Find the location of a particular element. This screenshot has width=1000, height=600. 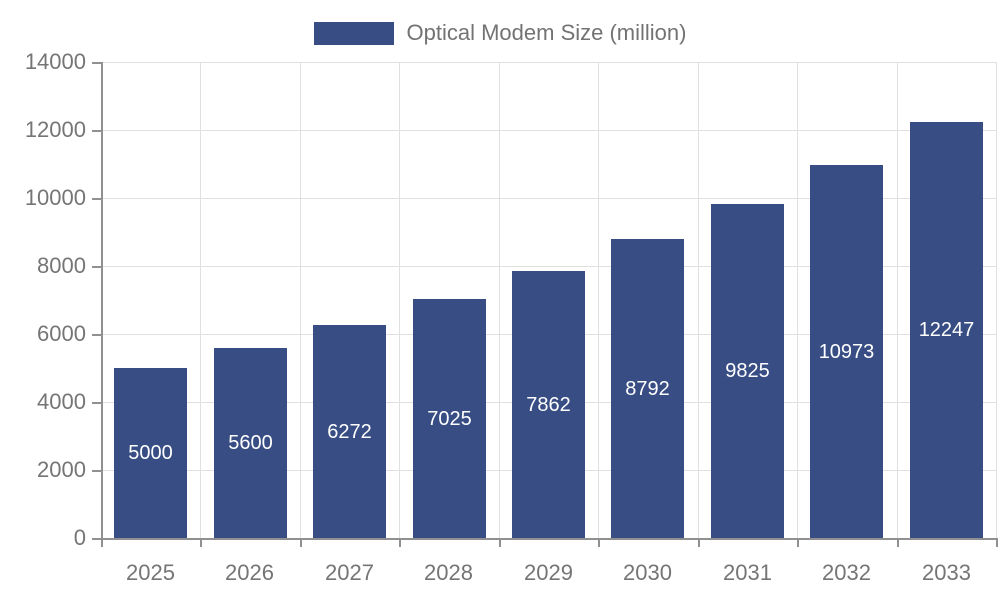

bar-value-label: 7025 is located at coordinates (449, 418).